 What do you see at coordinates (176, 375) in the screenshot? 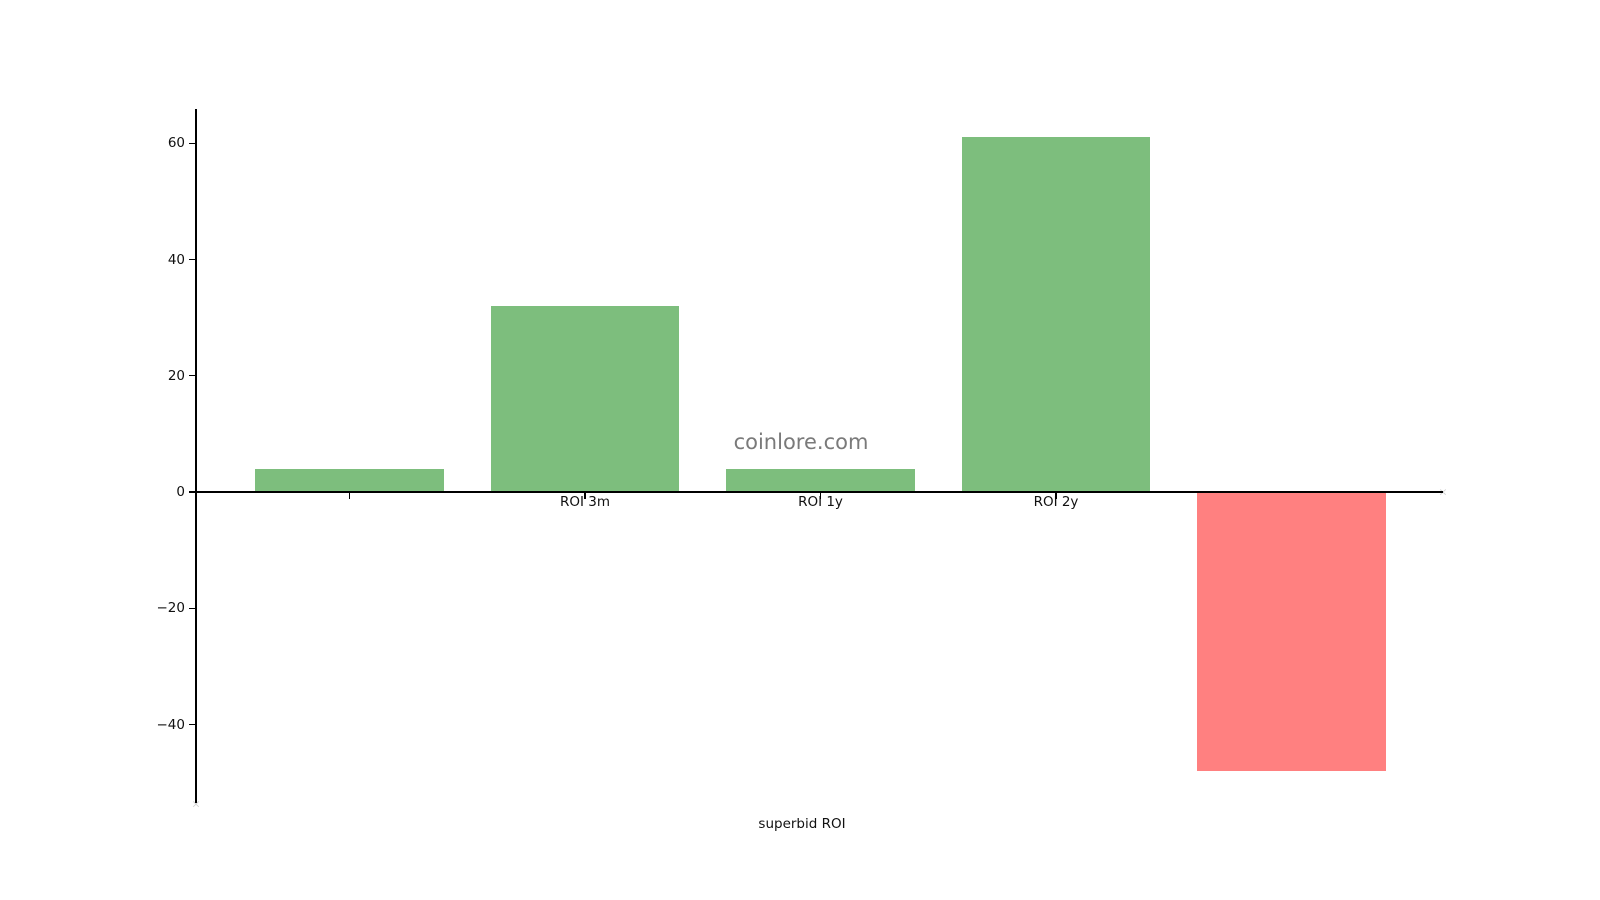
I see `y-tick-label: 20` at bounding box center [176, 375].